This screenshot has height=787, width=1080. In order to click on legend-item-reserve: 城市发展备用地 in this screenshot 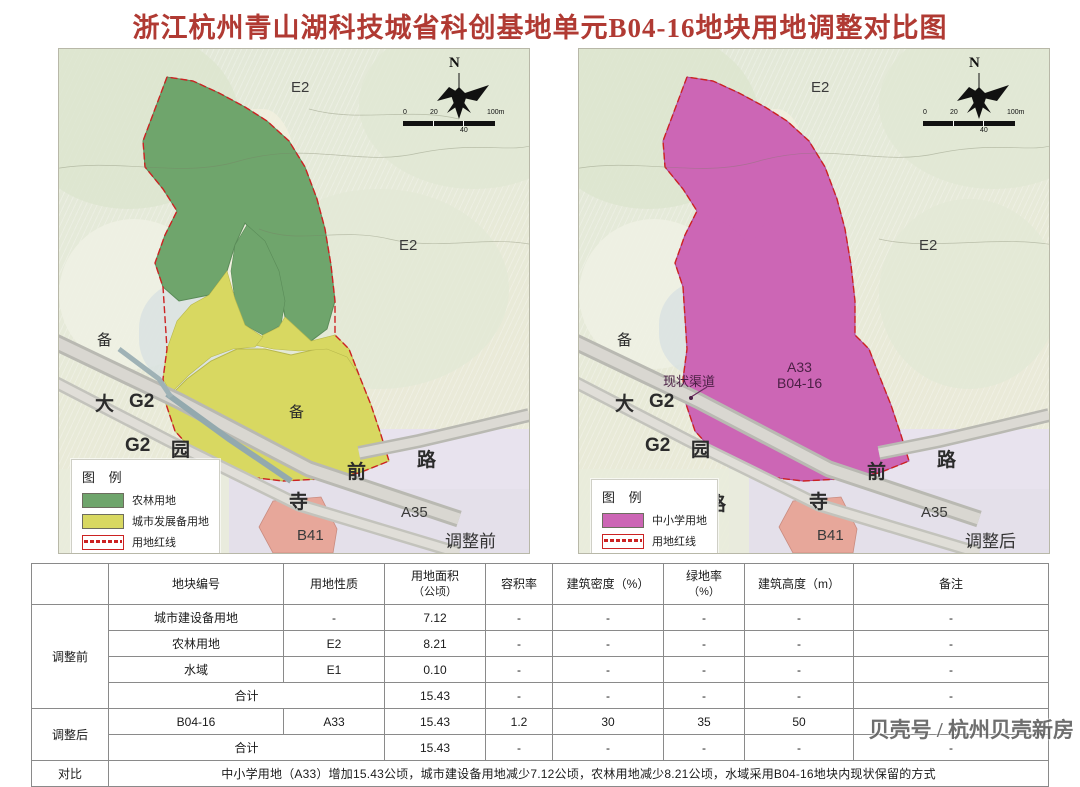, I will do `click(145, 521)`.